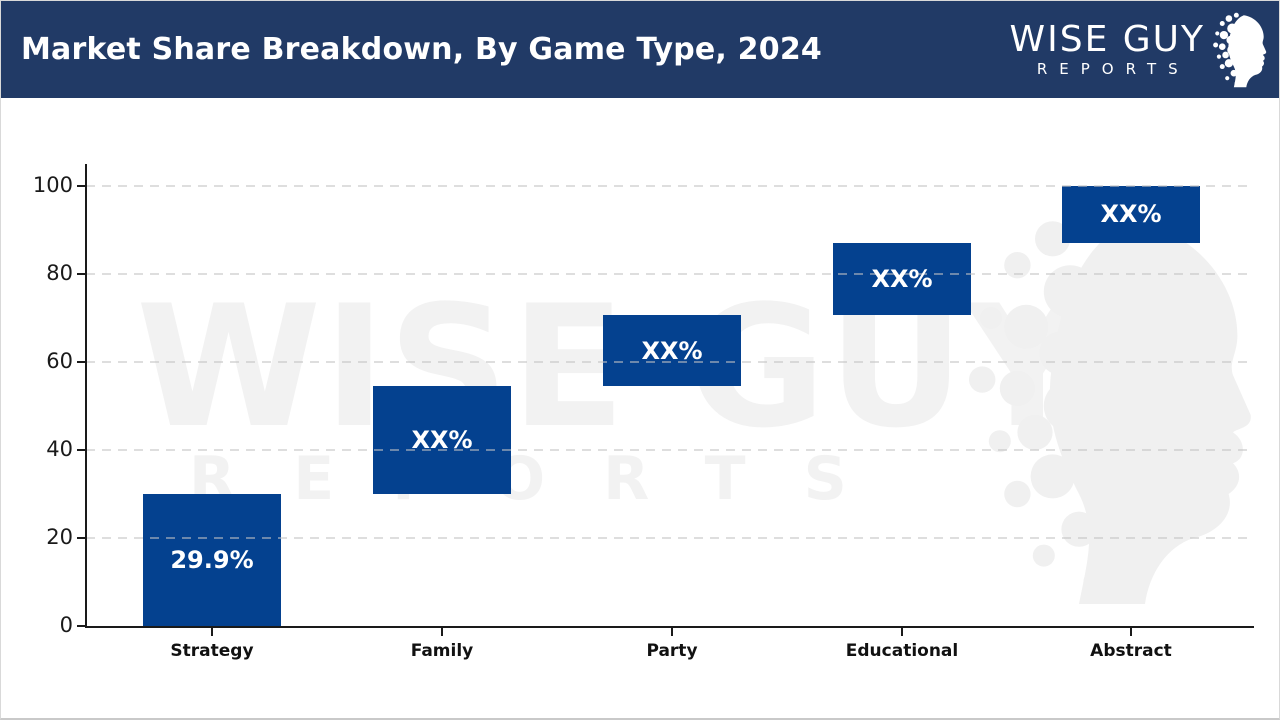 The width and height of the screenshot is (1280, 720). I want to click on wiseguy-face-icon, so click(1240, 50).